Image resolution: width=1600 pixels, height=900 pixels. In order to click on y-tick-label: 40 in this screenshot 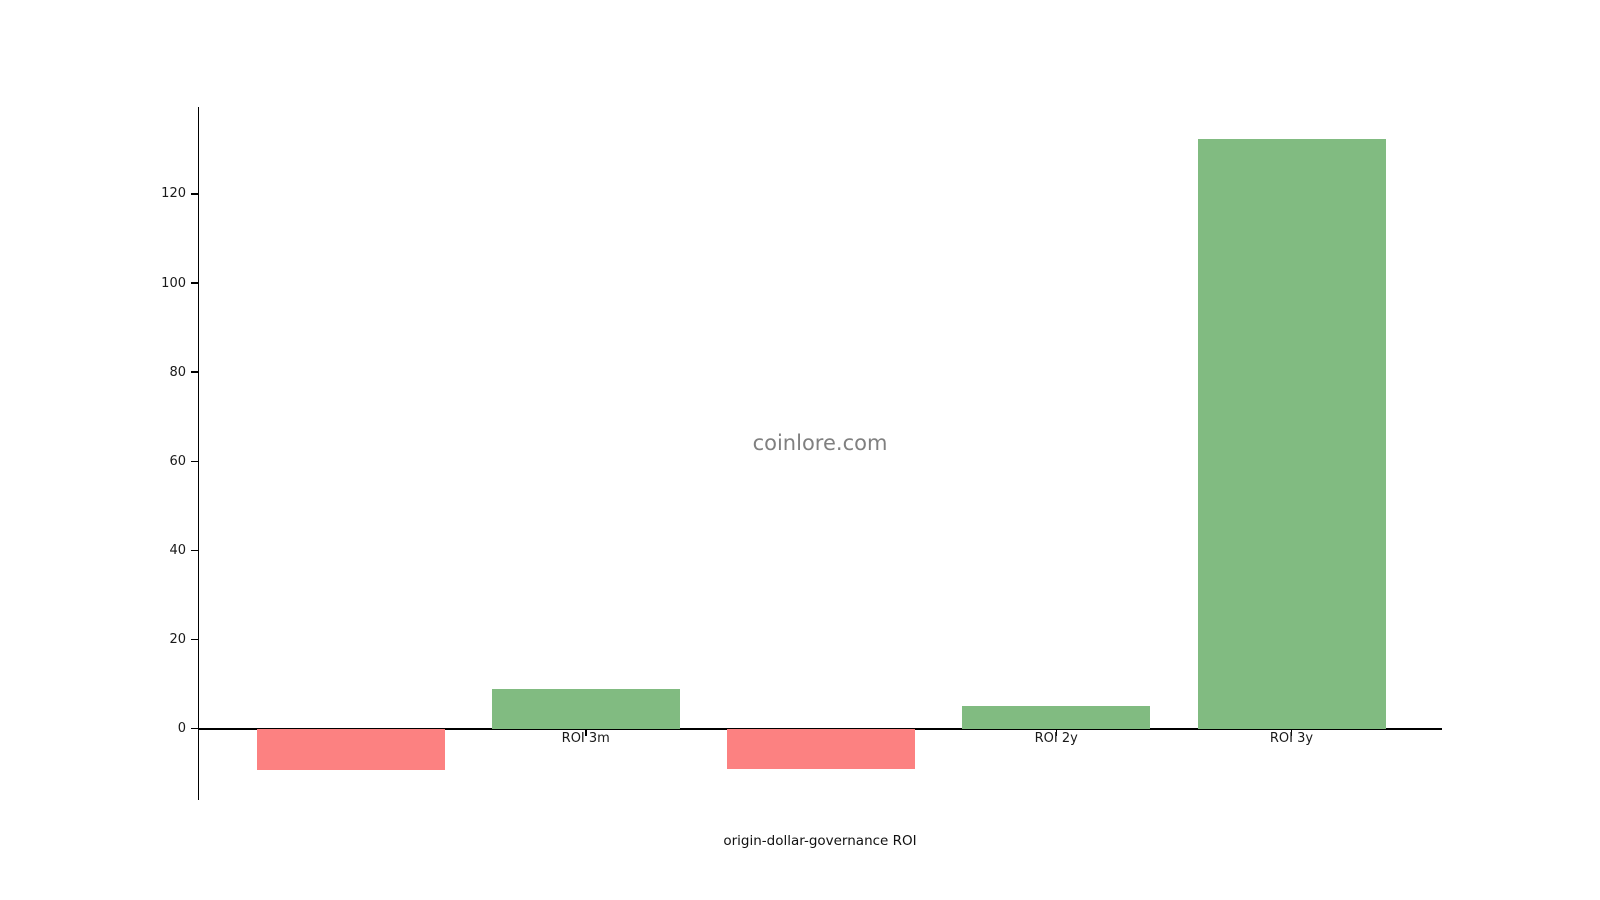, I will do `click(177, 550)`.